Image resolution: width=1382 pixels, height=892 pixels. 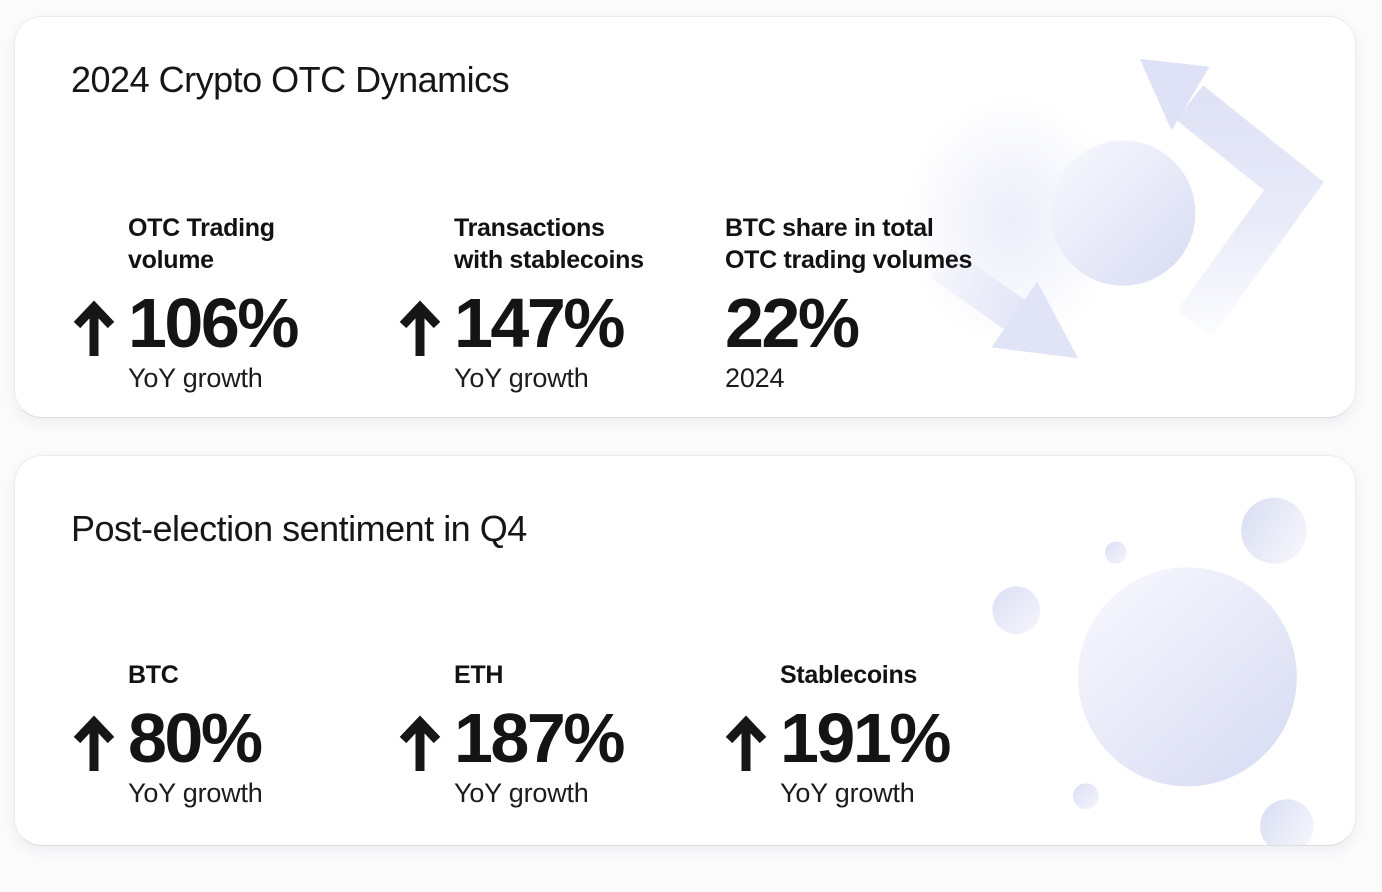 I want to click on stat-eth: ETH 187% YoY growth, so click(x=562, y=733).